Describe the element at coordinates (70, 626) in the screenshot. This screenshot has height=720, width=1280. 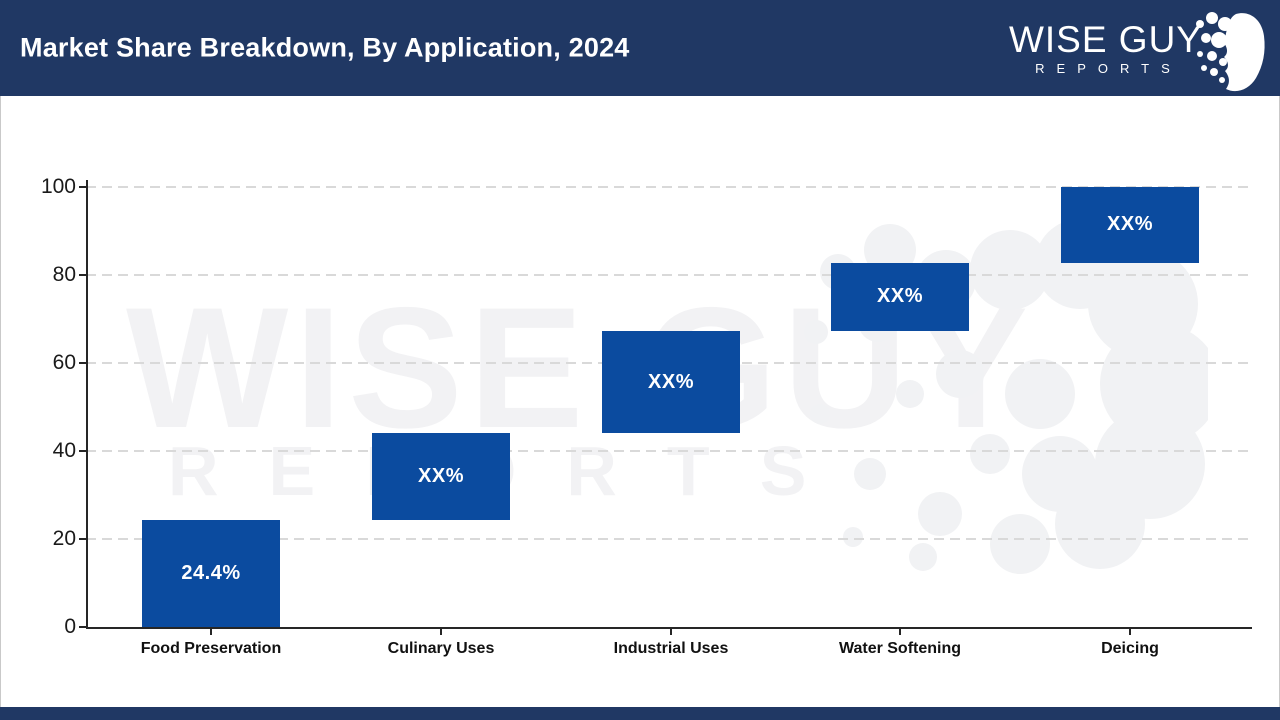
I see `y-tick-label: 0` at that location.